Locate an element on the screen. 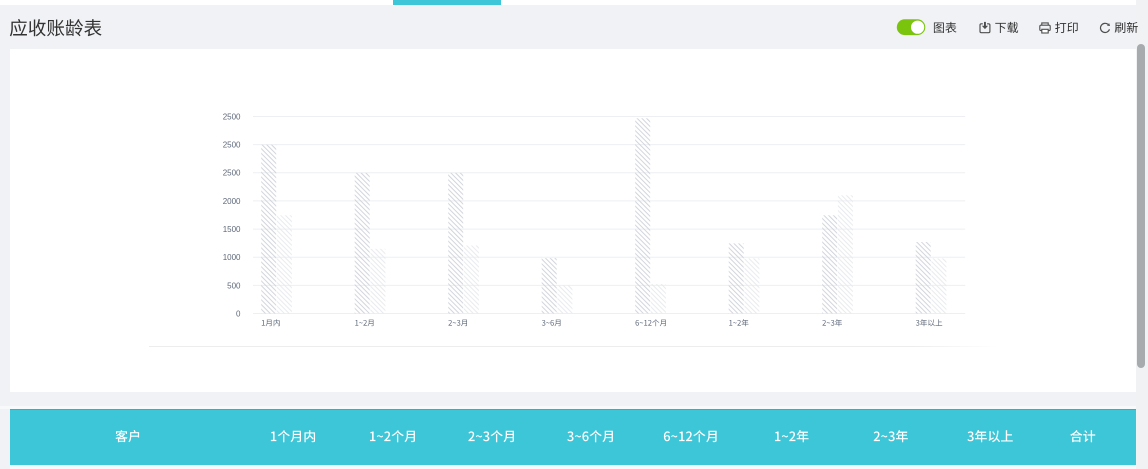 The image size is (1148, 469). svg-text: 500 is located at coordinates (234, 285).